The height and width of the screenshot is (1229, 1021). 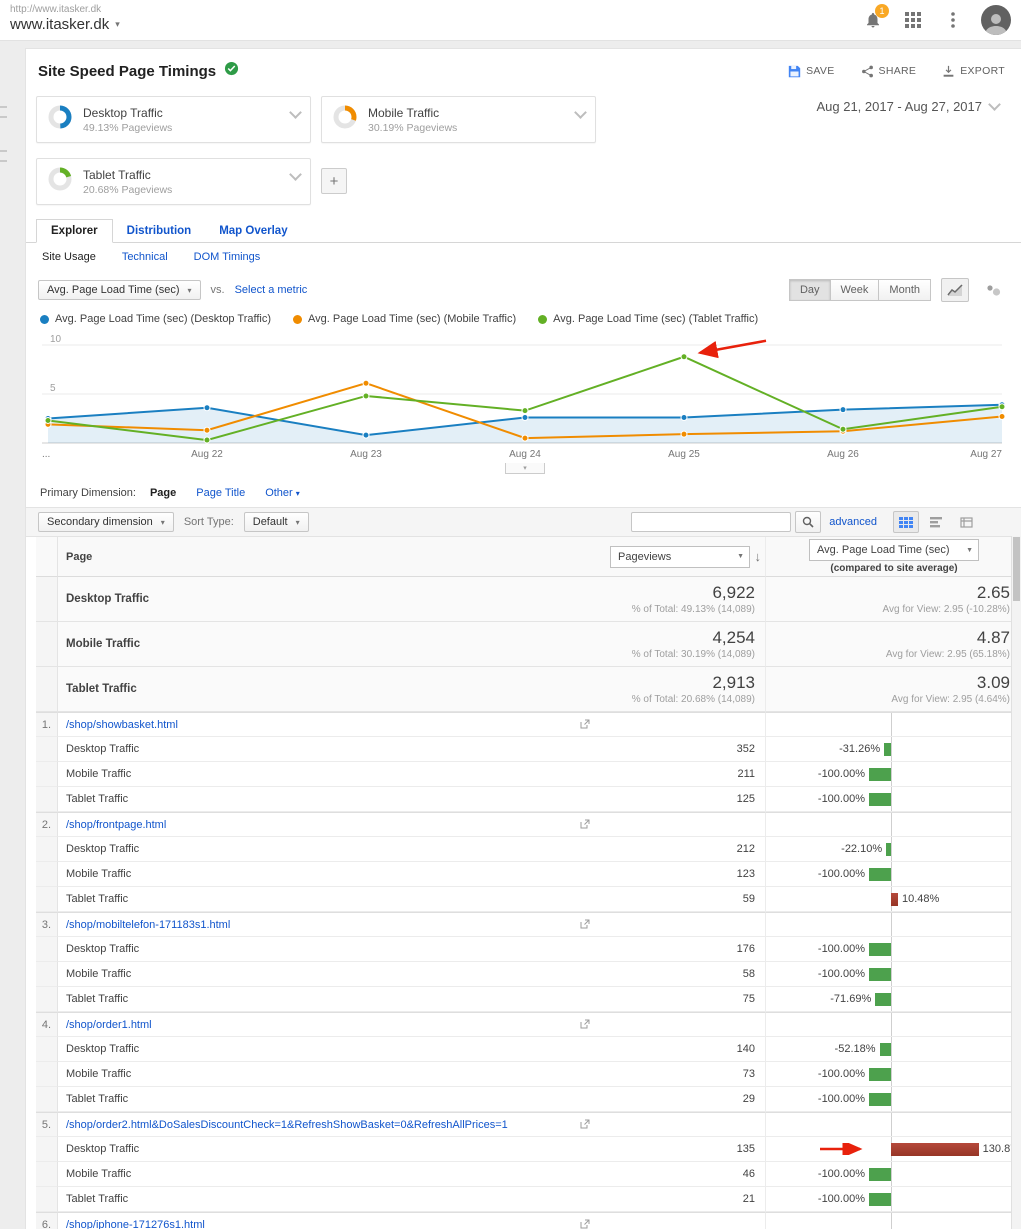 What do you see at coordinates (681, 799) in the screenshot?
I see `pageviews-value: 125` at bounding box center [681, 799].